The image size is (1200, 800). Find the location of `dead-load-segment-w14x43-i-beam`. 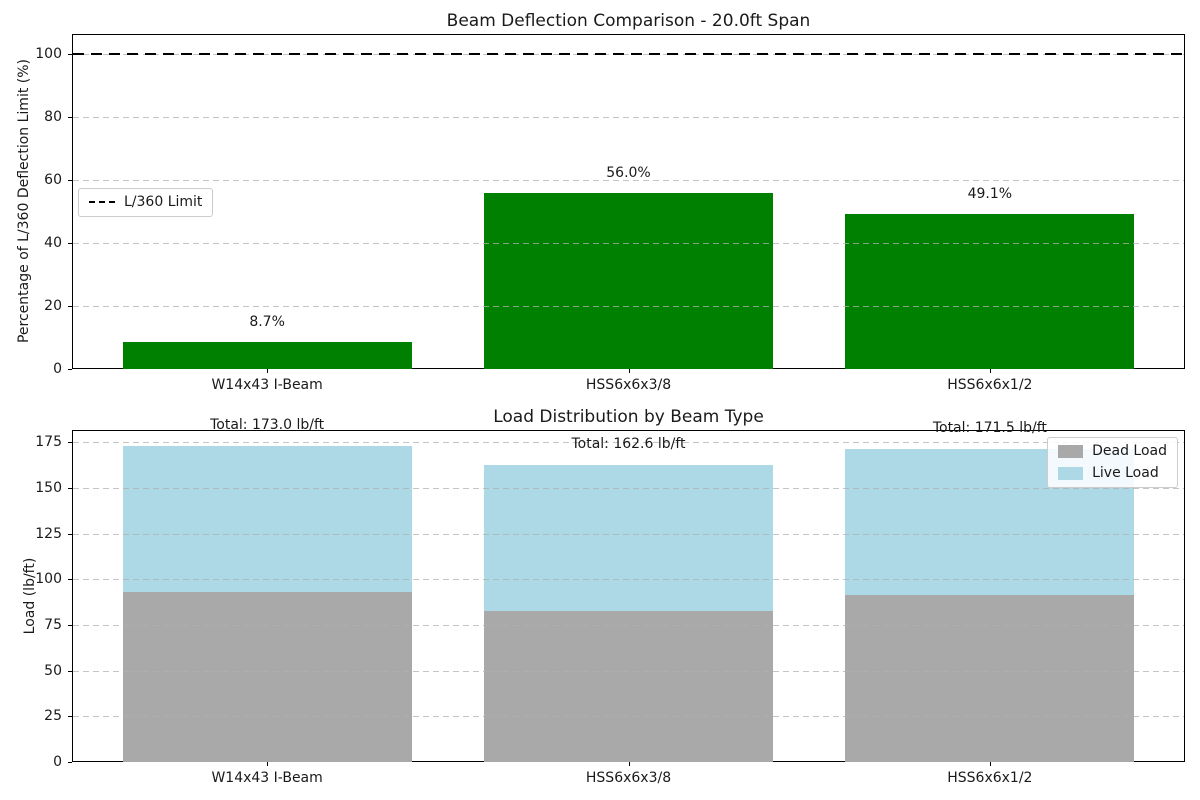

dead-load-segment-w14x43-i-beam is located at coordinates (267, 677).